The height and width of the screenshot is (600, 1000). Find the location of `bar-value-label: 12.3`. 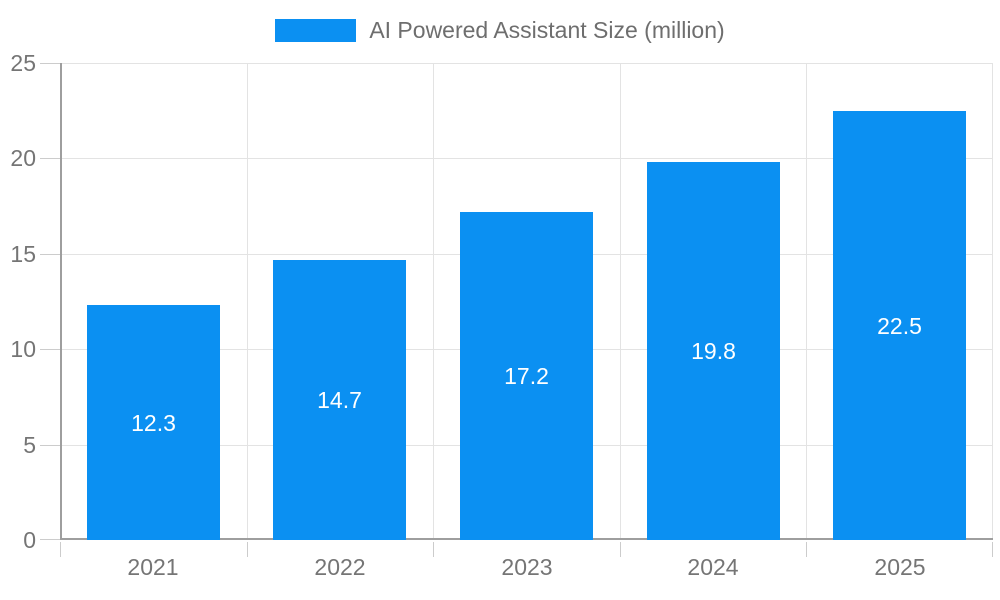

bar-value-label: 12.3 is located at coordinates (153, 423).